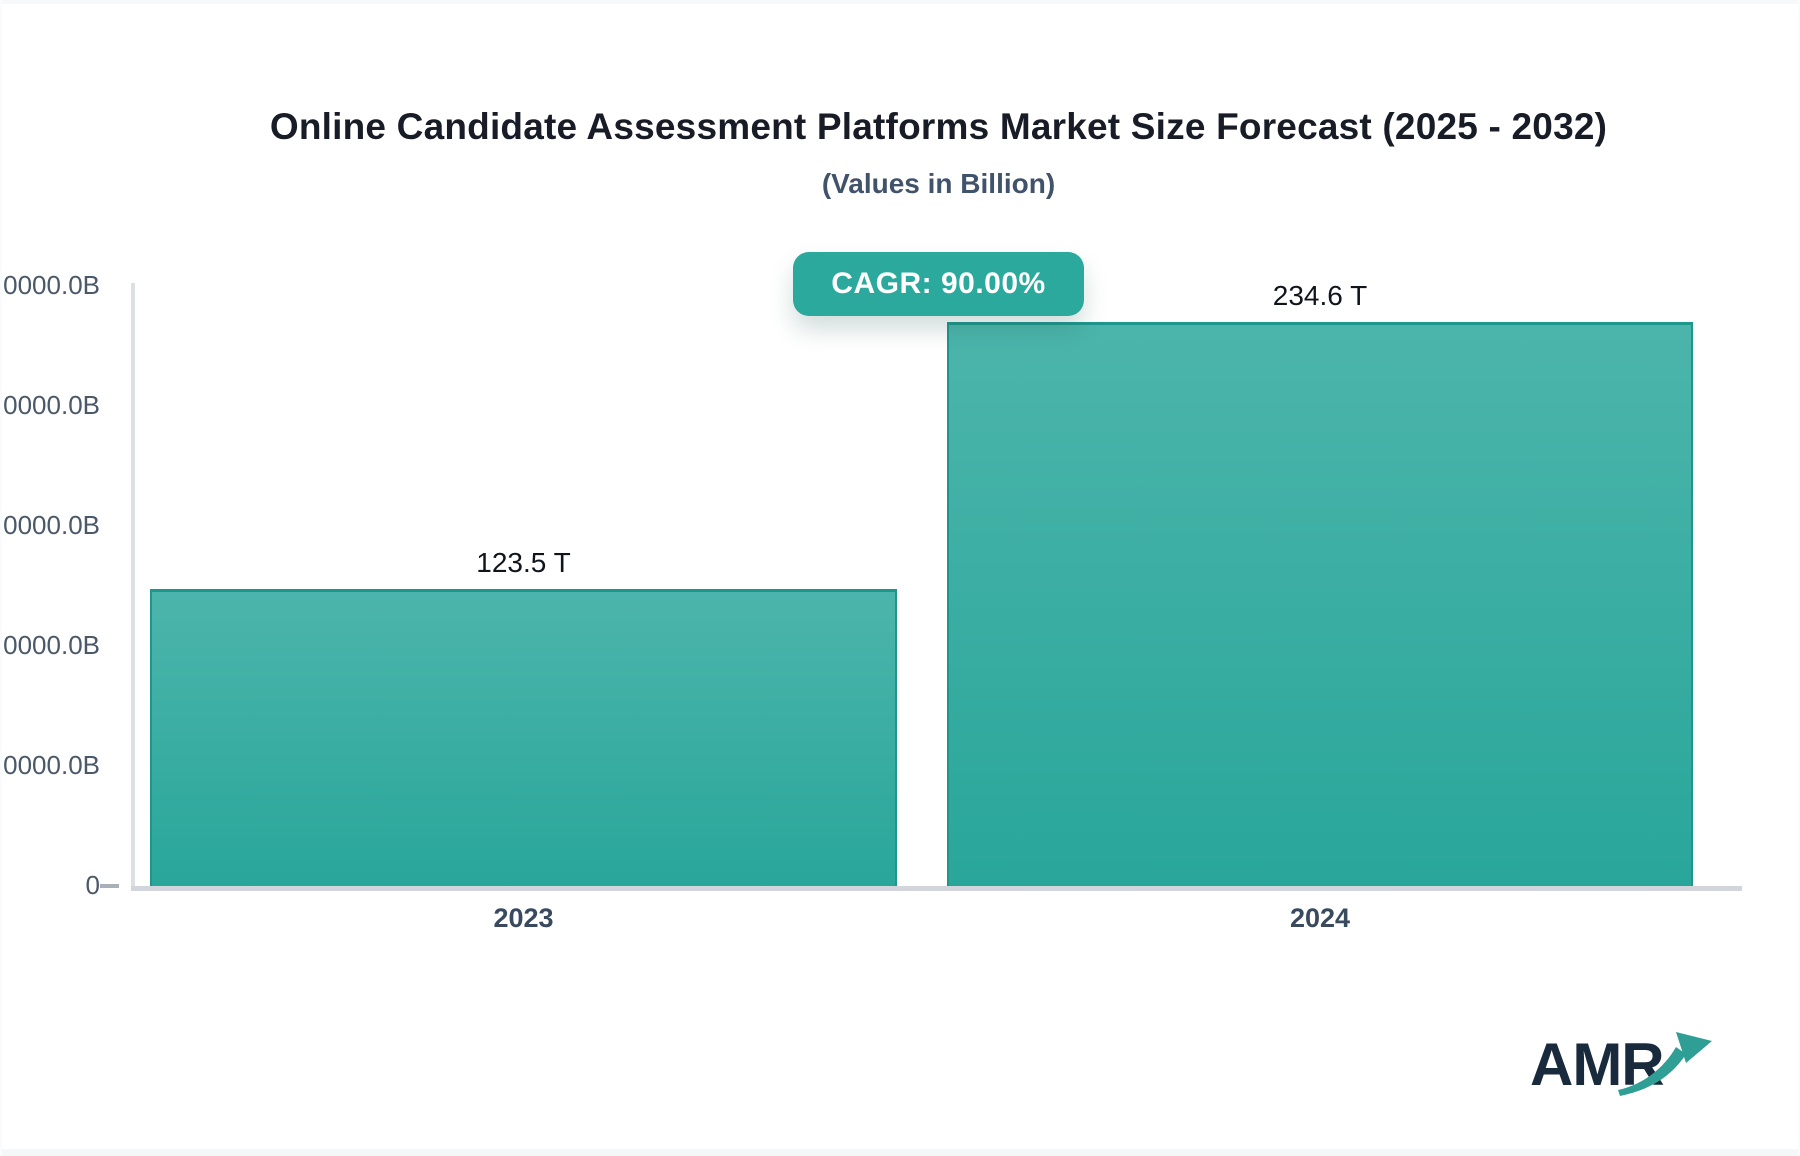 The width and height of the screenshot is (1800, 1156). I want to click on x-axis-label-2024: 2024, so click(1320, 918).